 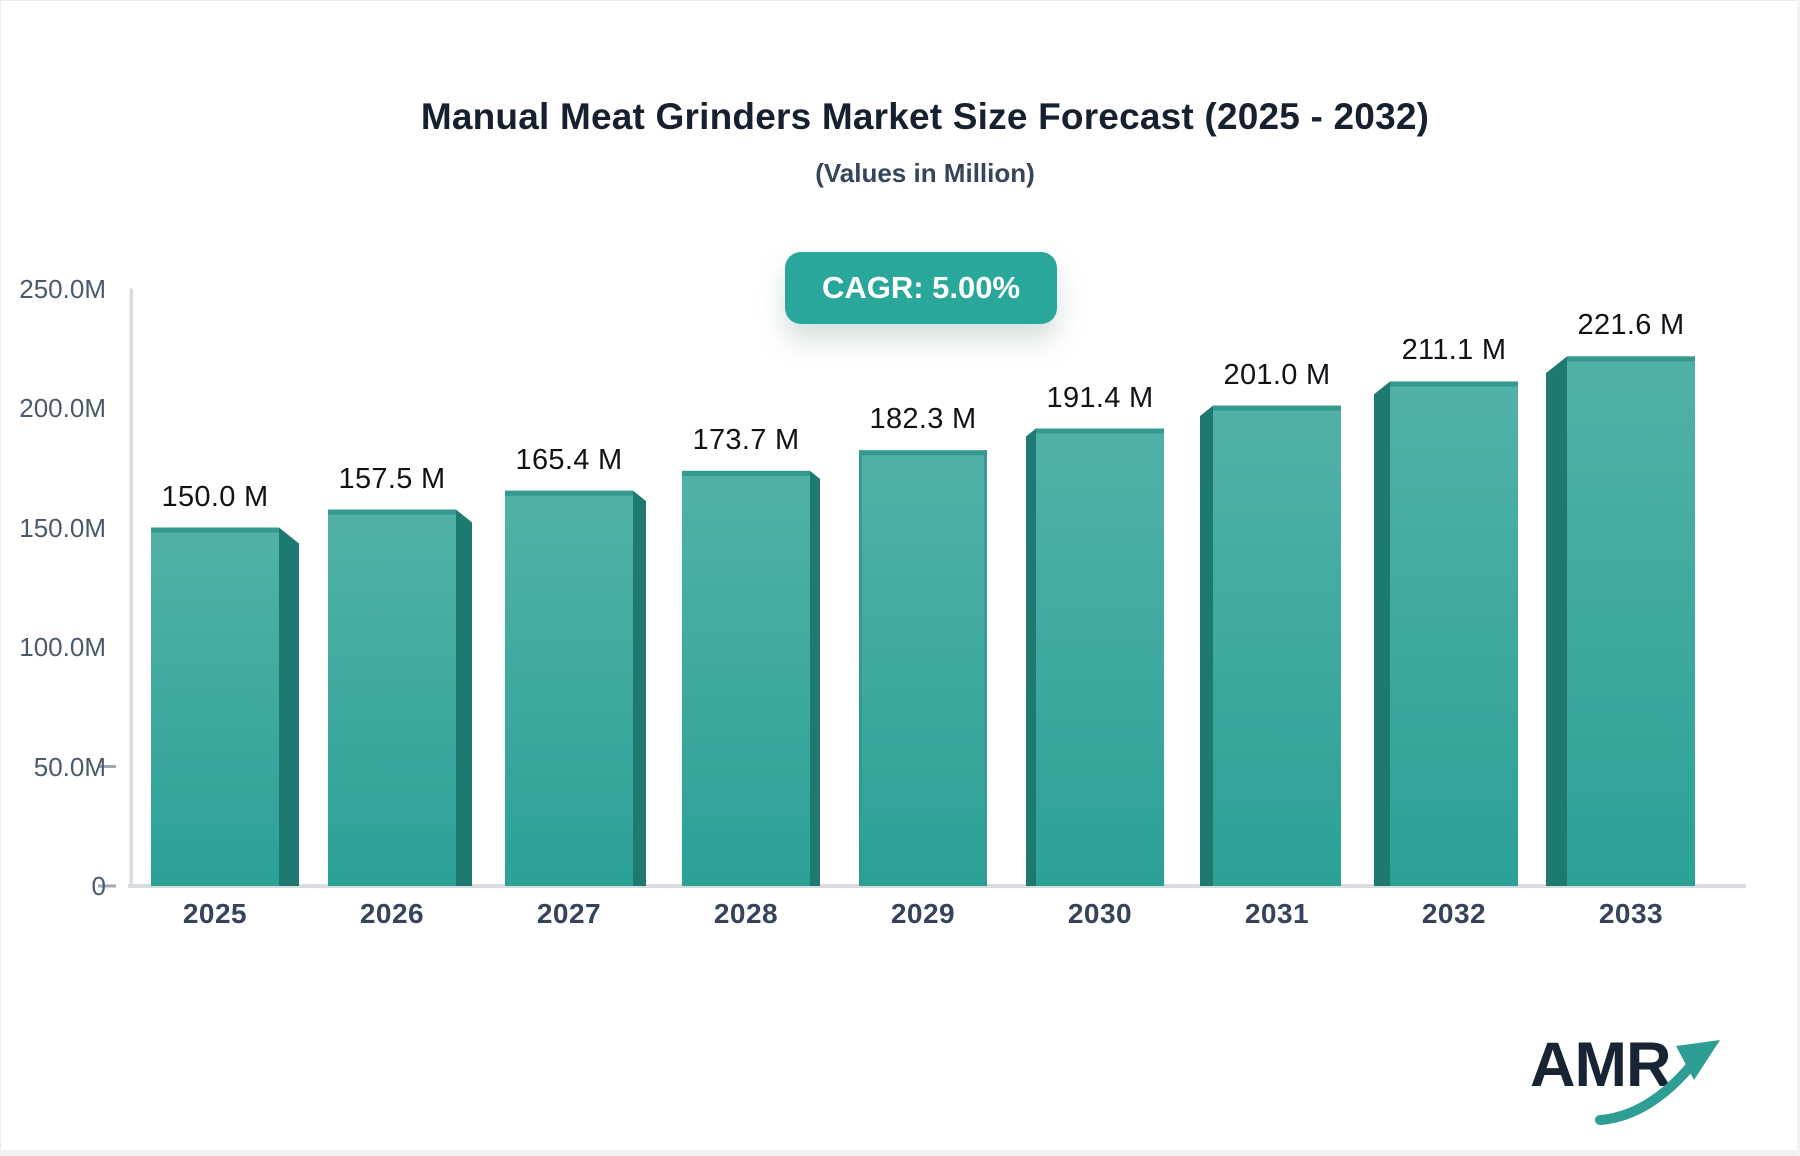 What do you see at coordinates (923, 419) in the screenshot?
I see `bar-value-label: 182.3 M` at bounding box center [923, 419].